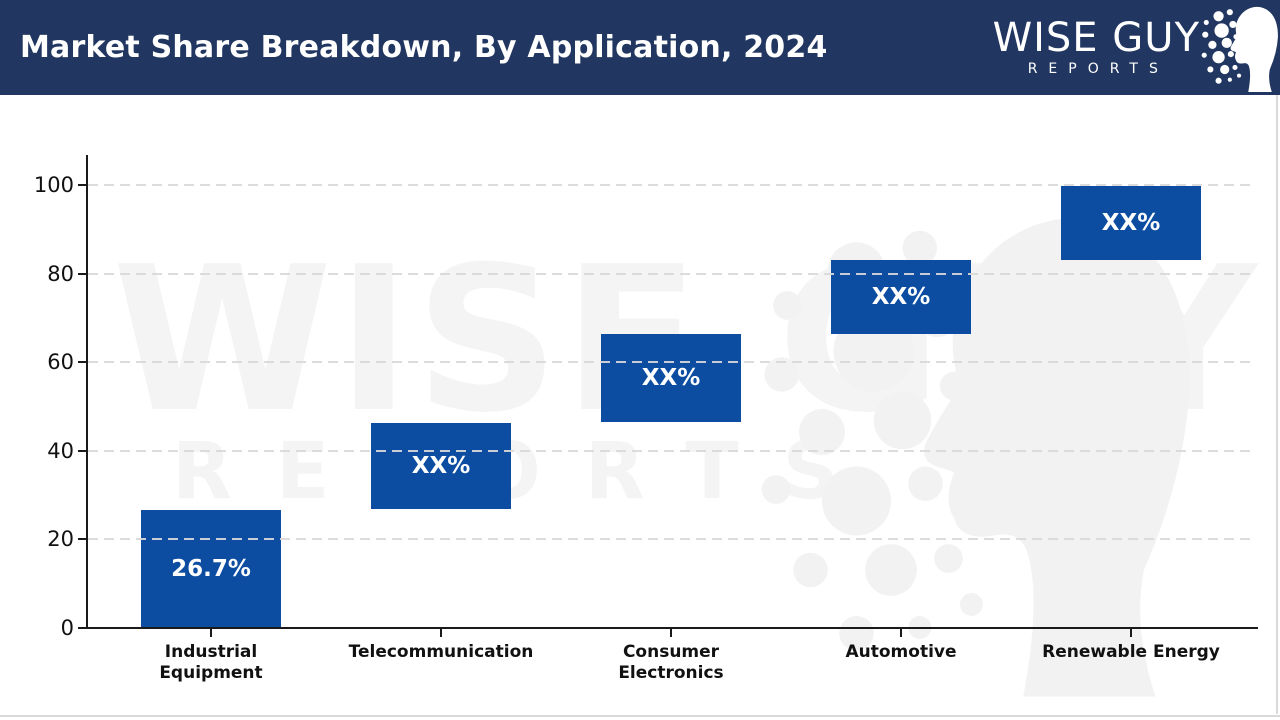  Describe the element at coordinates (87, 392) in the screenshot. I see `y-axis-line` at that location.